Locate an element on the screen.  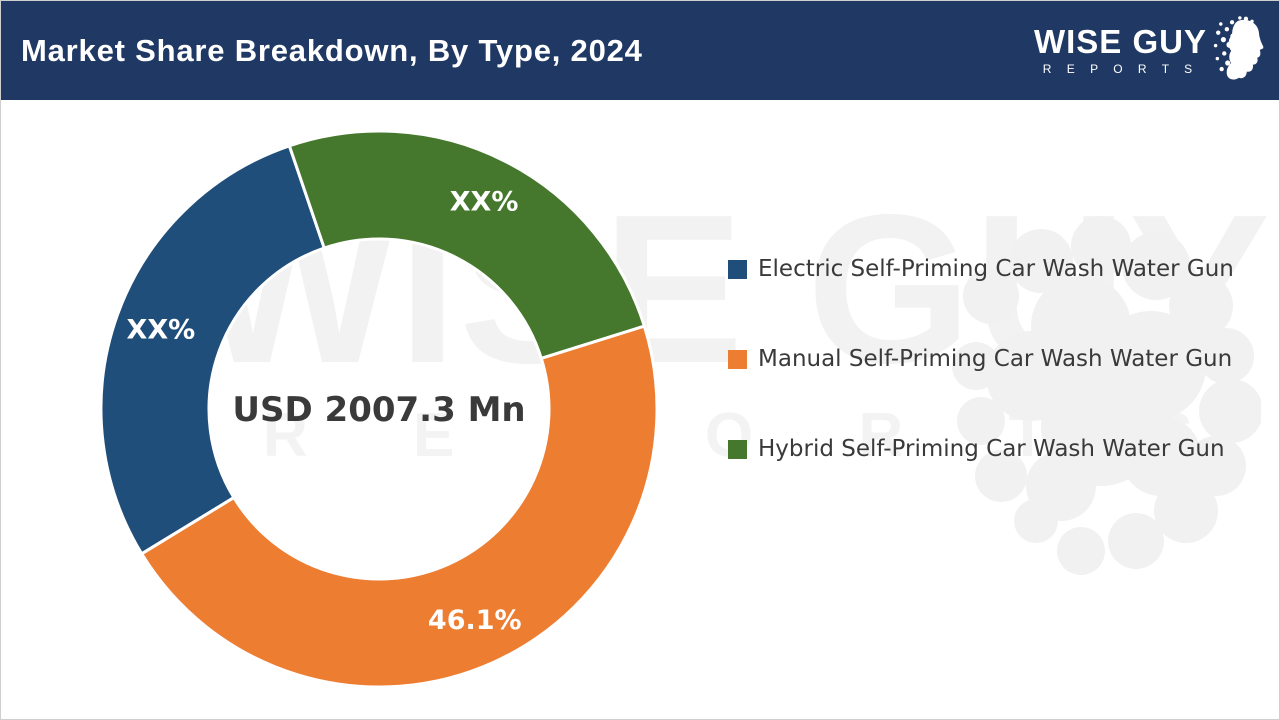
legend-item-hybrid: Hybrid Self-Priming Car Wash Water Gun is located at coordinates (981, 449).